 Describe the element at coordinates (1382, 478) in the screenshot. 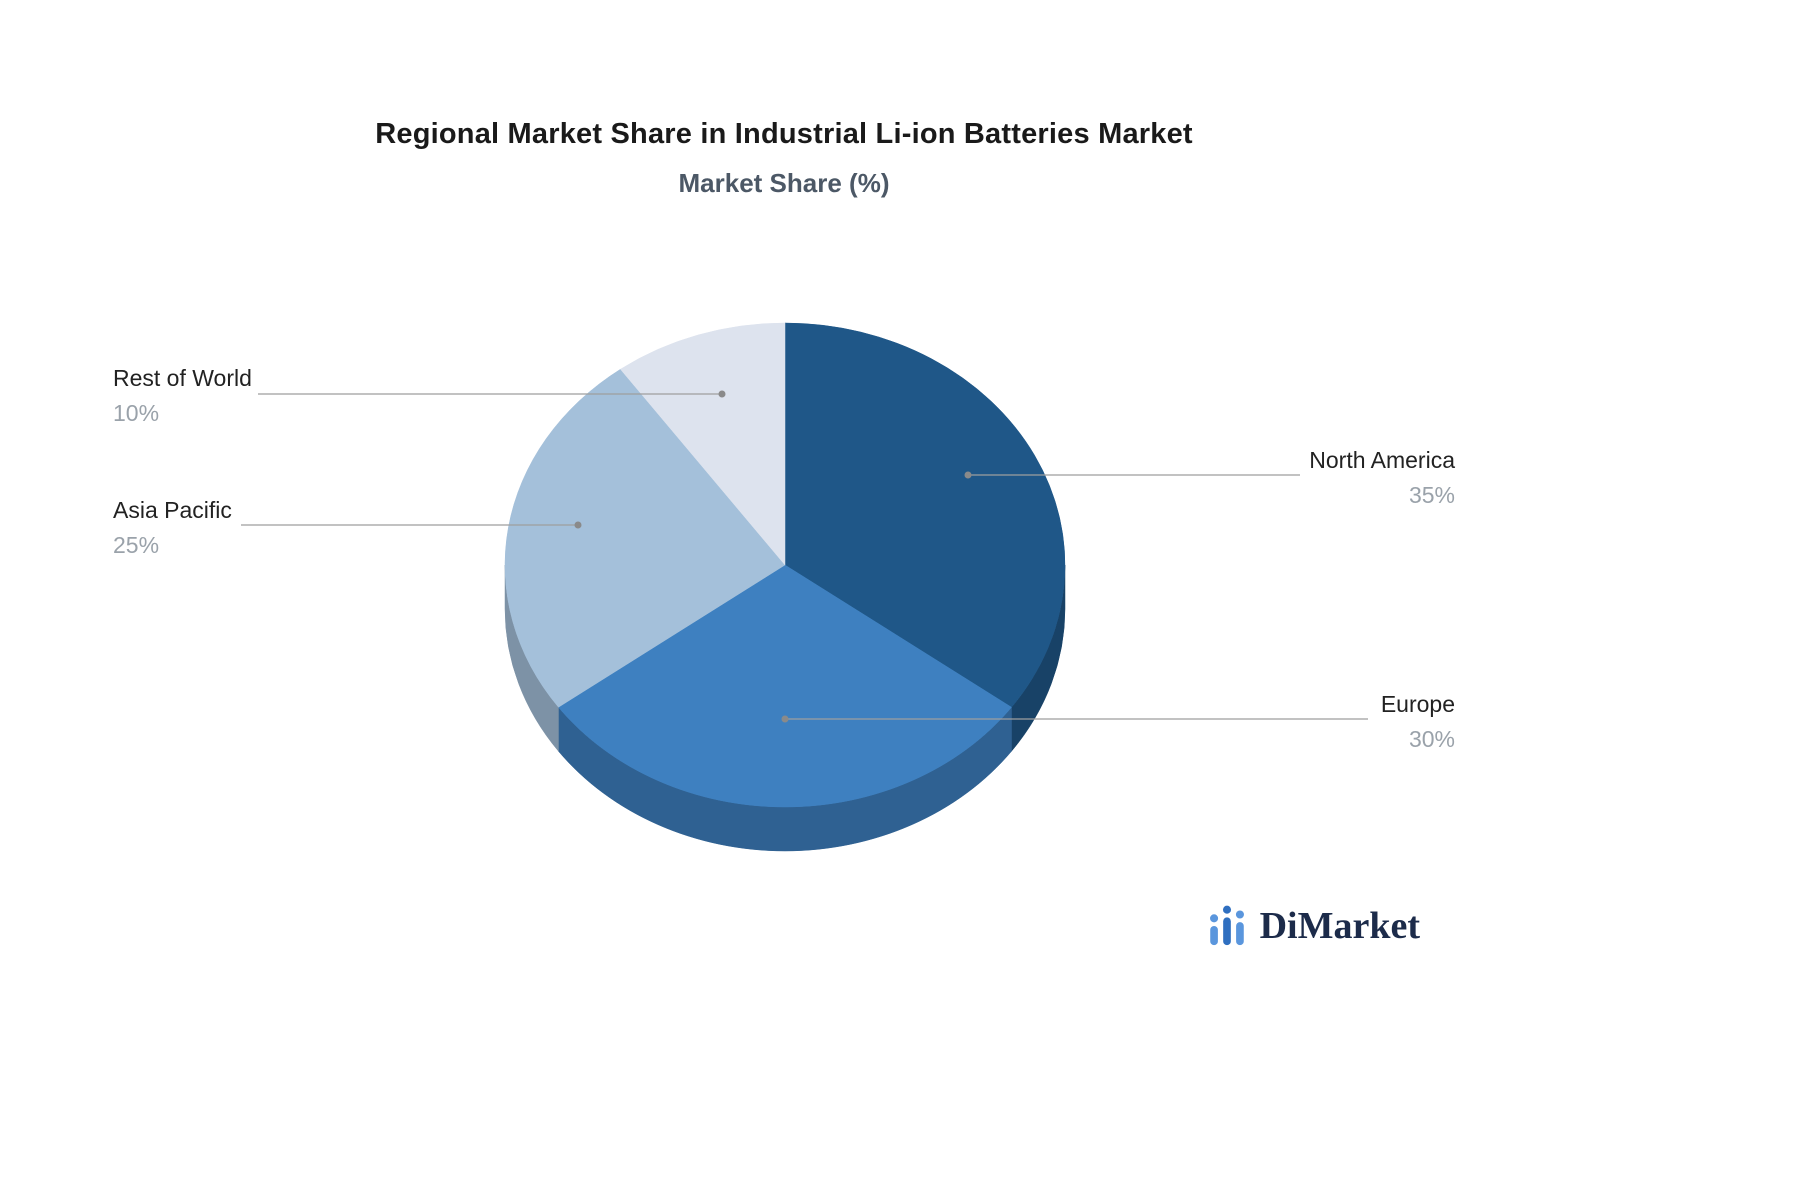

I see `label-north-america: North America 35%` at that location.